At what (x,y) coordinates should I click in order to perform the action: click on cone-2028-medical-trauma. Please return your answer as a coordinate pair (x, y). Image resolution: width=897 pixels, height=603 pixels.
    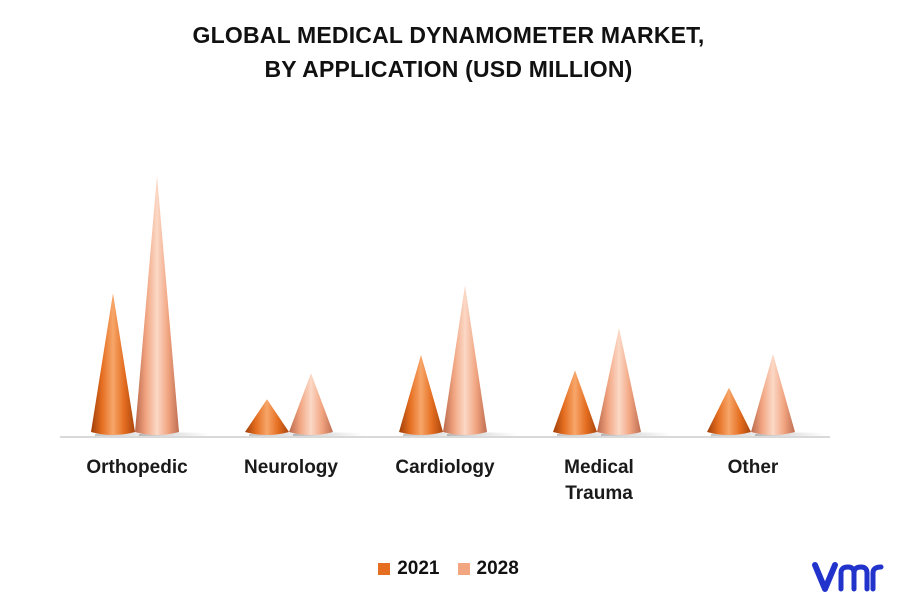
    Looking at the image, I should click on (619, 381).